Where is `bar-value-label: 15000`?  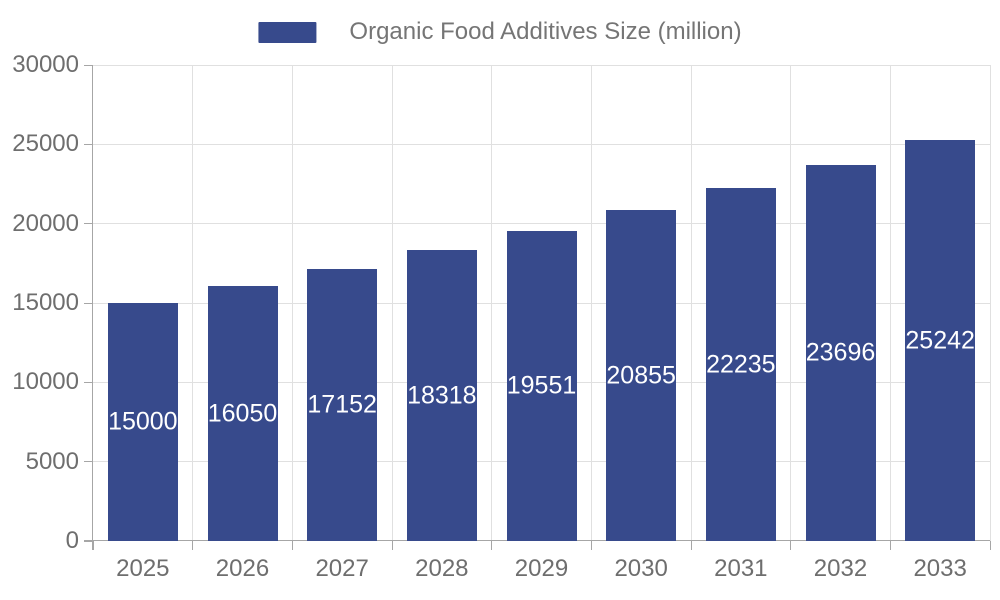
bar-value-label: 15000 is located at coordinates (143, 421).